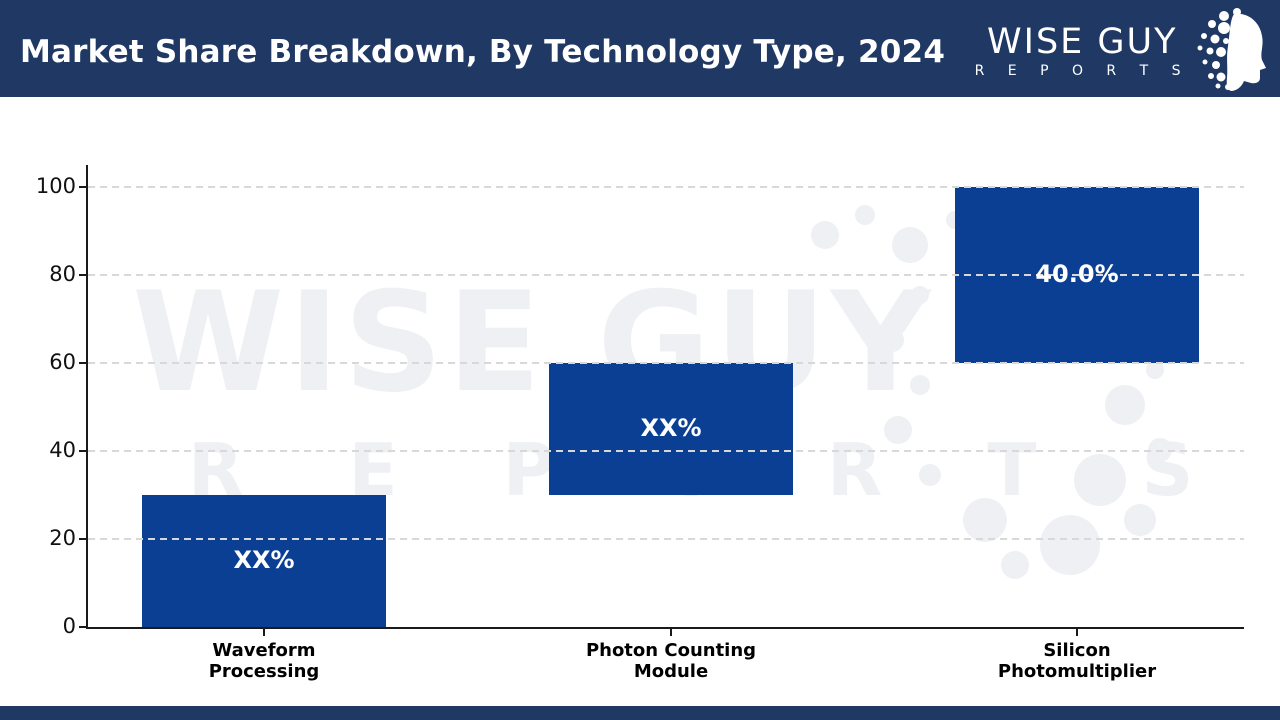  What do you see at coordinates (69, 626) in the screenshot?
I see `y-tick-label: 0` at bounding box center [69, 626].